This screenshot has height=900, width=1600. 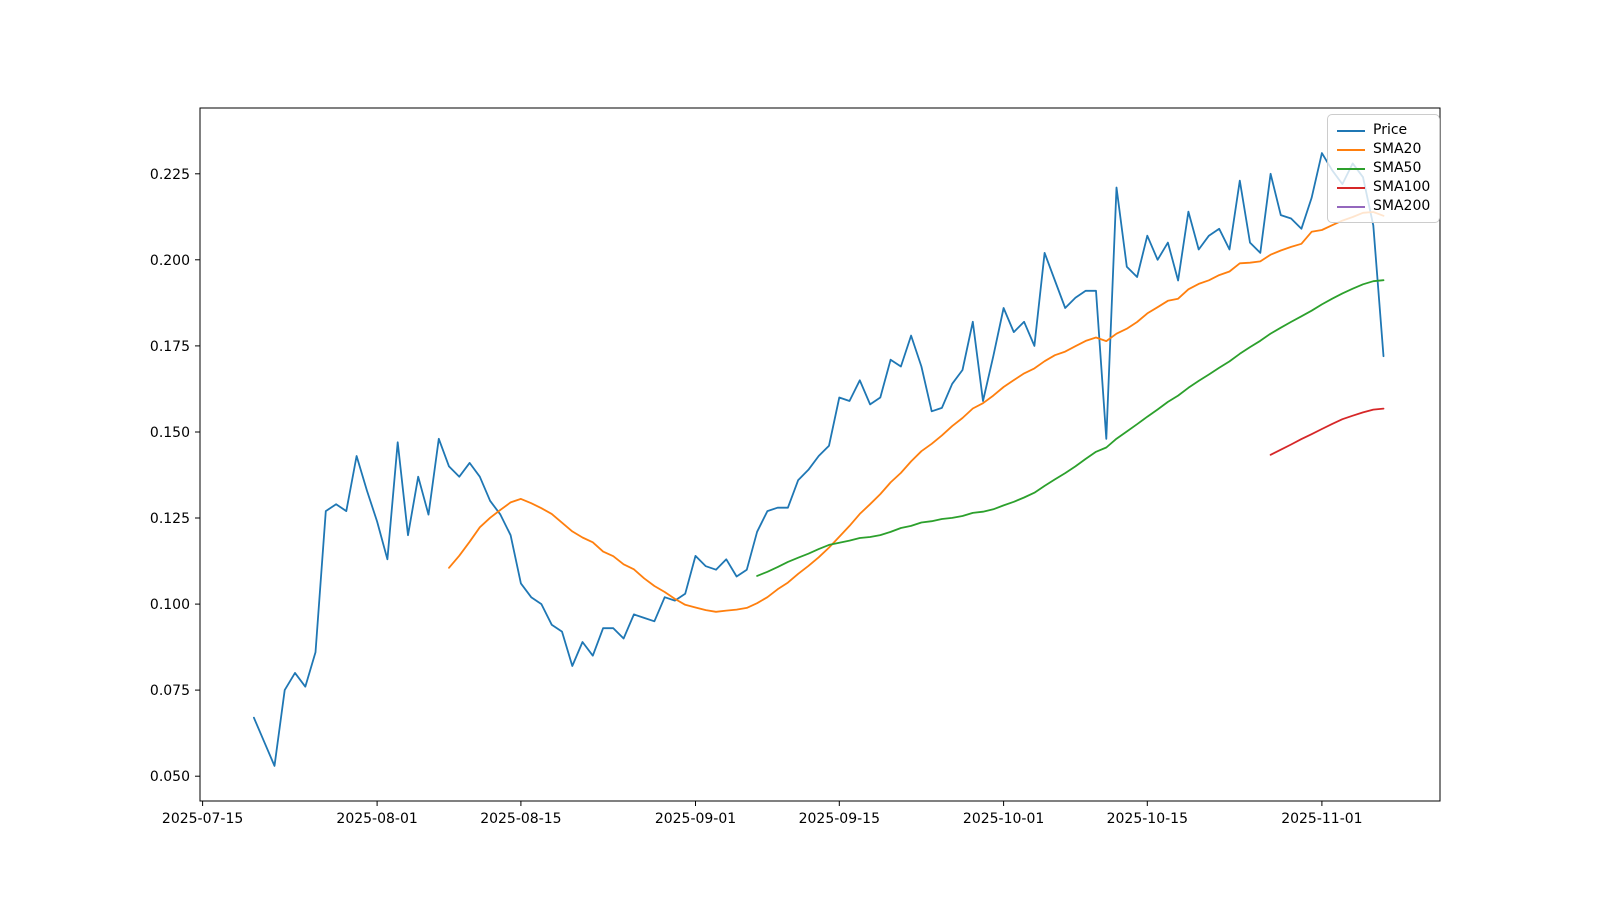 What do you see at coordinates (839, 819) in the screenshot?
I see `x-tick-label: 2025-09-15` at bounding box center [839, 819].